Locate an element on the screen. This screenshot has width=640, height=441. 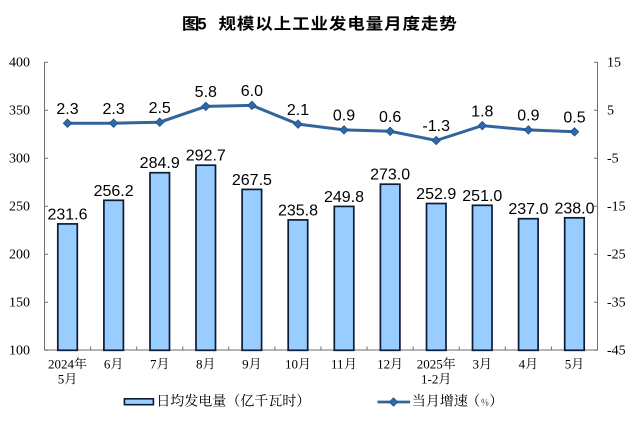
svg-text: -25 is located at coordinates (616, 255).